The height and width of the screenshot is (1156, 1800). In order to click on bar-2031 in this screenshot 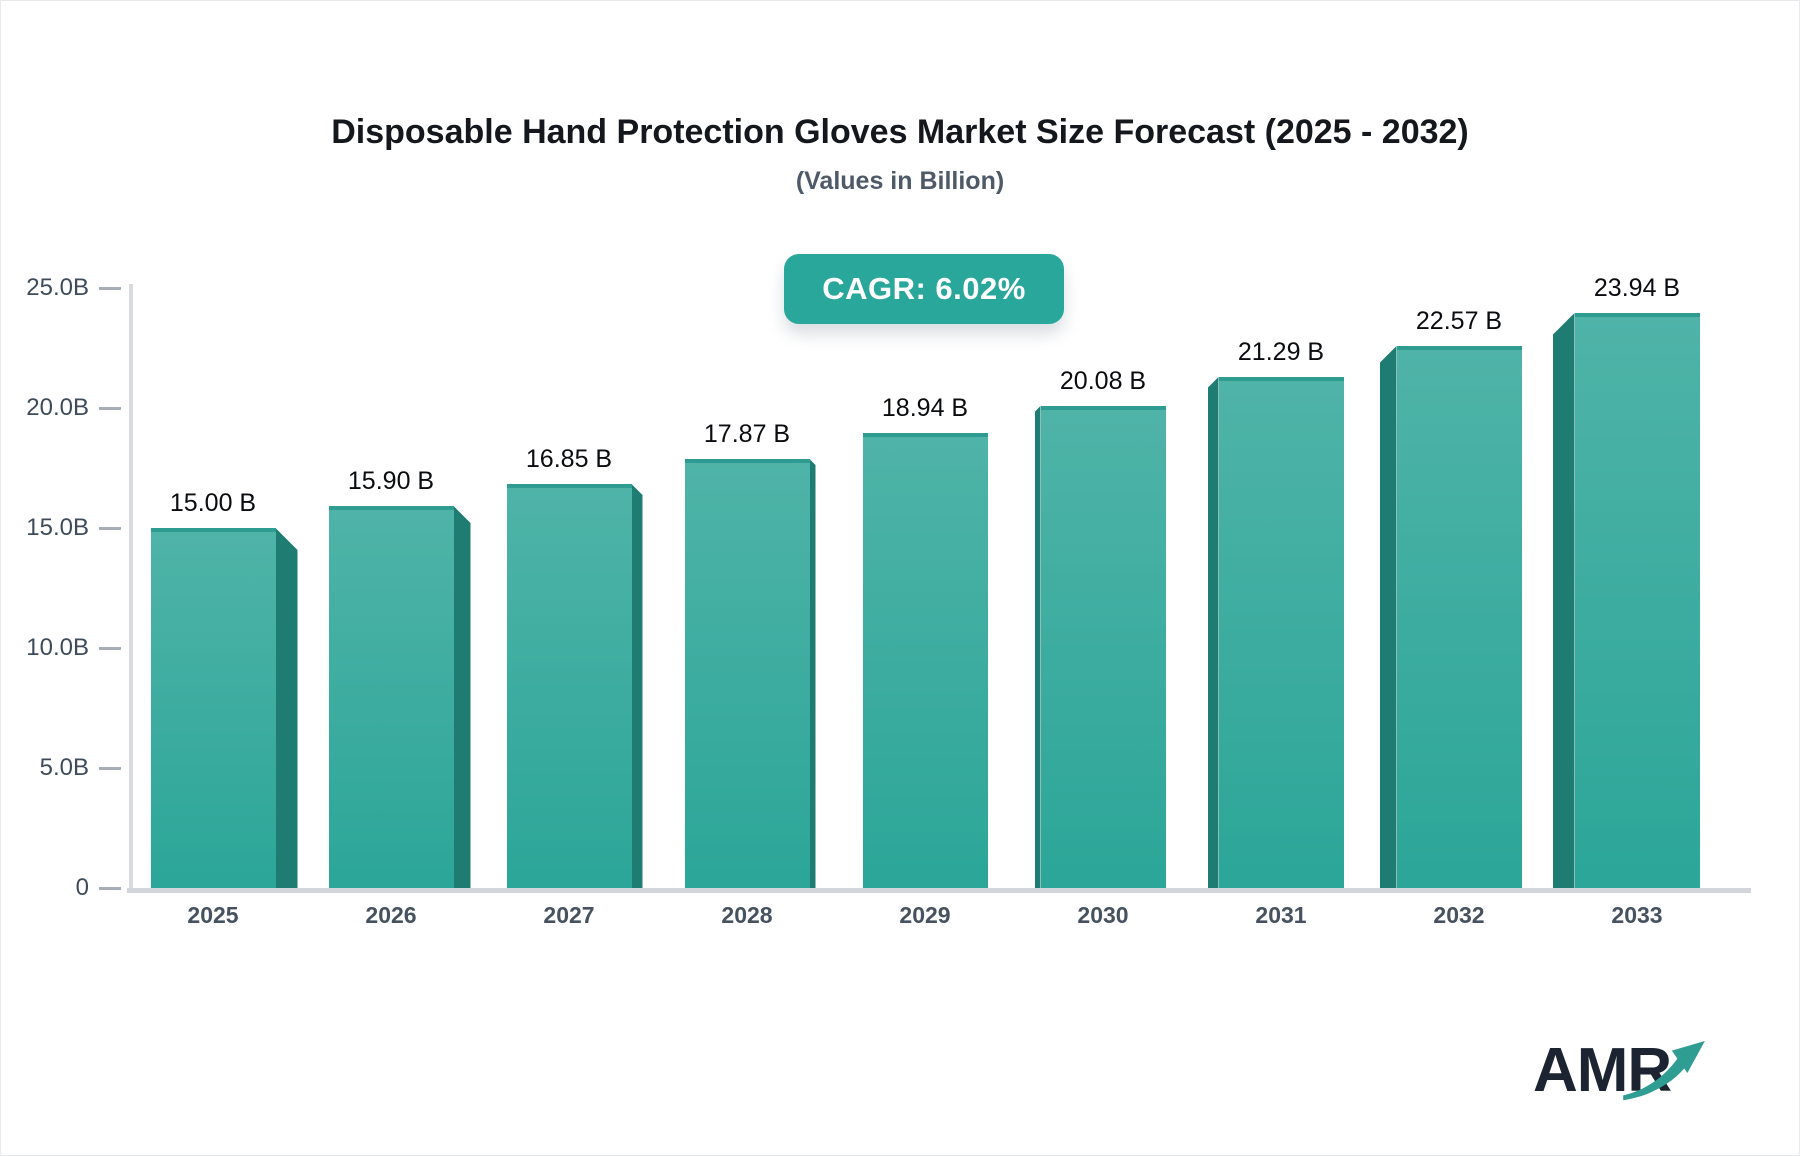, I will do `click(1281, 632)`.